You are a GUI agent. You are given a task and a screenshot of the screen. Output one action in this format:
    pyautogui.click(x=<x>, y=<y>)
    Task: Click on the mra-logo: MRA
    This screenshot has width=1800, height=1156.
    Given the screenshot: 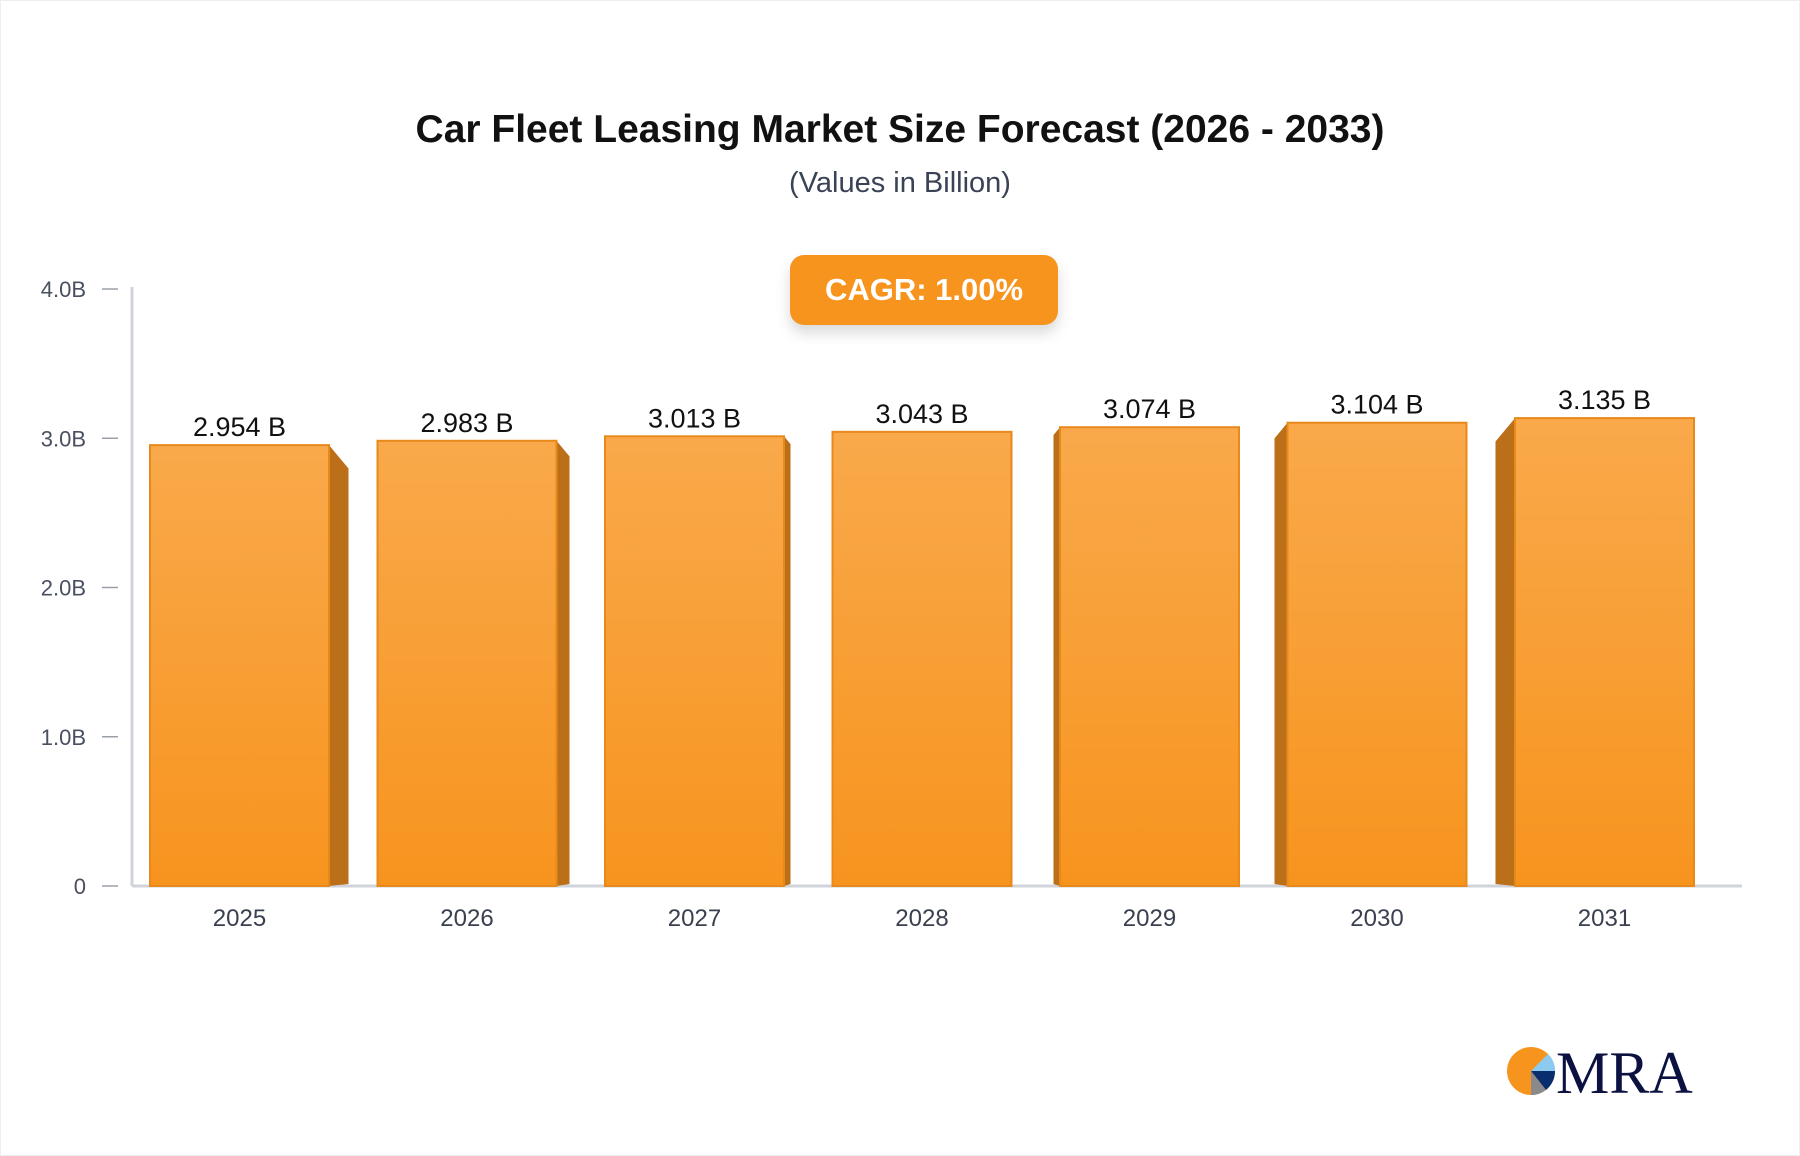 What is the action you would take?
    pyautogui.click(x=1600, y=1071)
    